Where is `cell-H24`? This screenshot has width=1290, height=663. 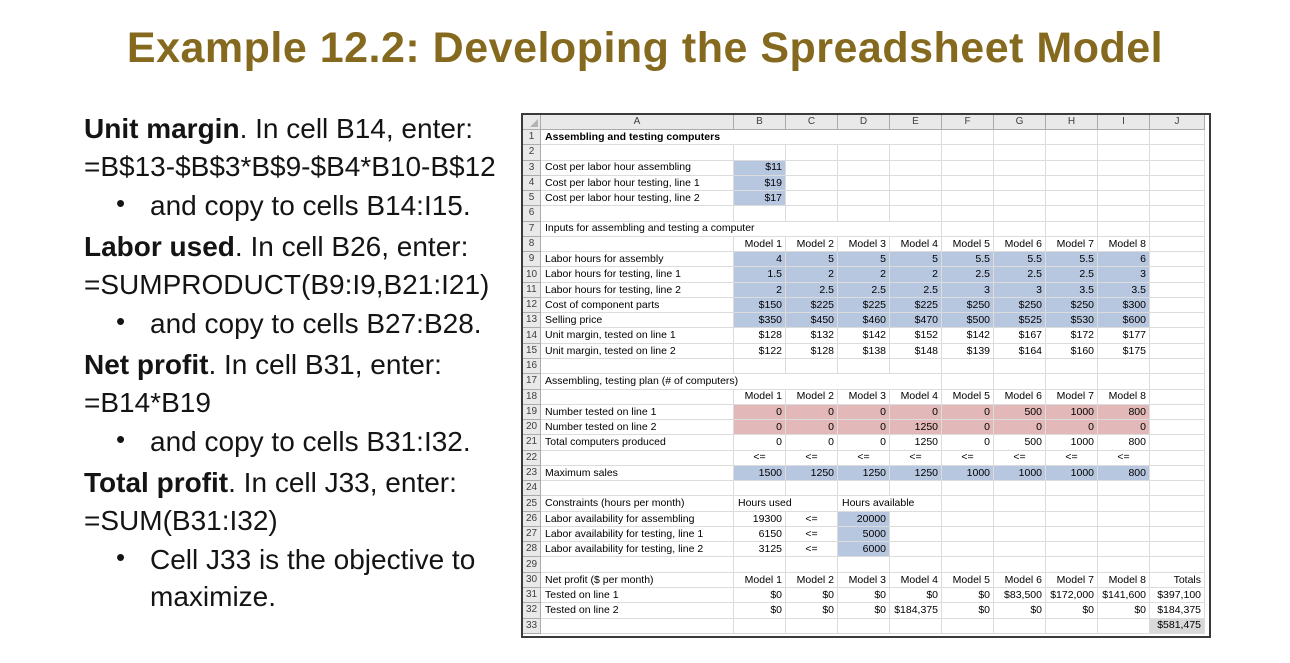
cell-H24 is located at coordinates (1072, 489).